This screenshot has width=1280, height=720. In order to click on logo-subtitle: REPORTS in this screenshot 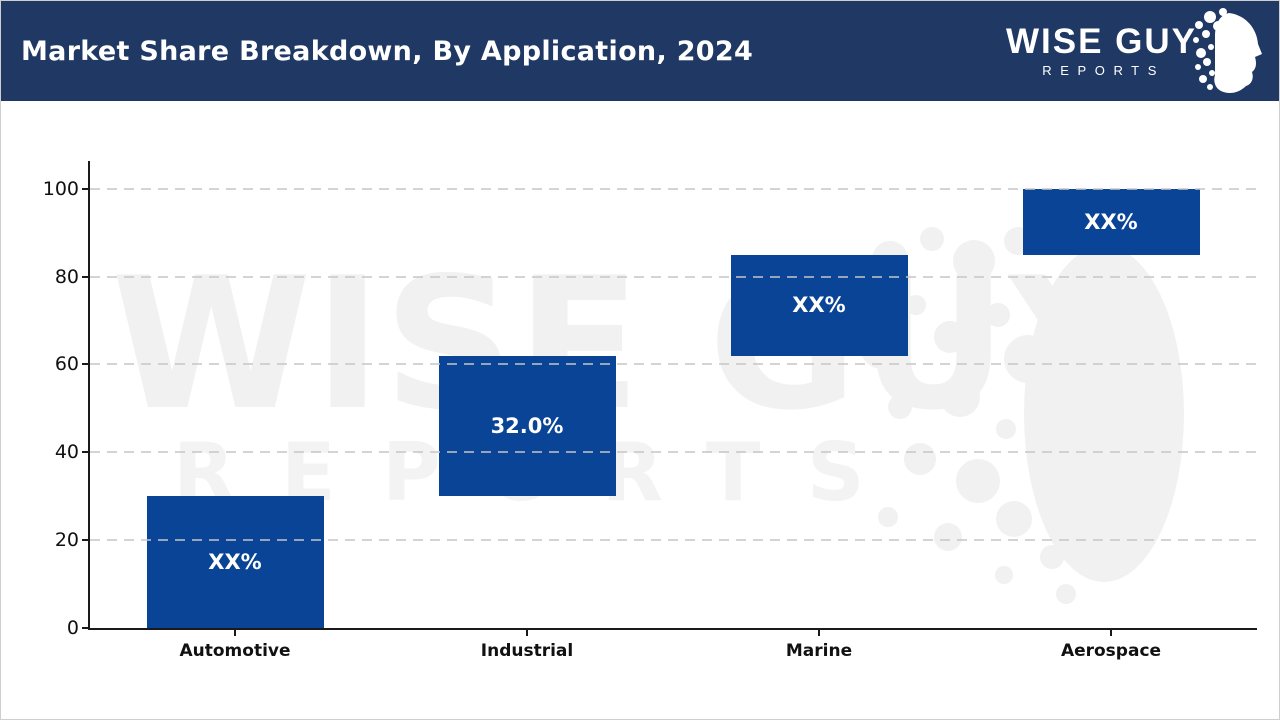, I will do `click(1103, 70)`.